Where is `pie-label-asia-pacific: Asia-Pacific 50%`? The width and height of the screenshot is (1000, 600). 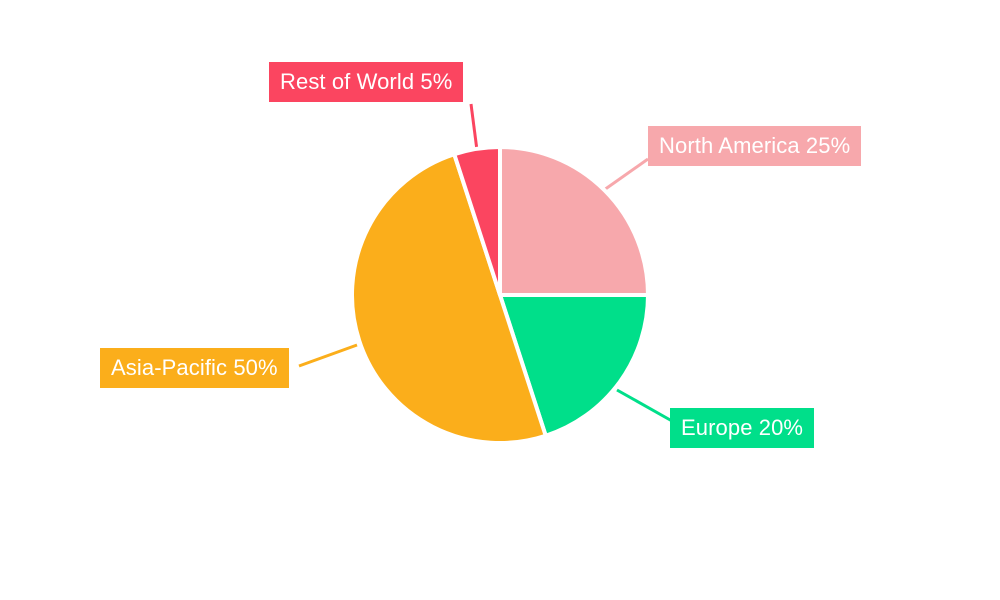
pie-label-asia-pacific: Asia-Pacific 50% is located at coordinates (194, 368).